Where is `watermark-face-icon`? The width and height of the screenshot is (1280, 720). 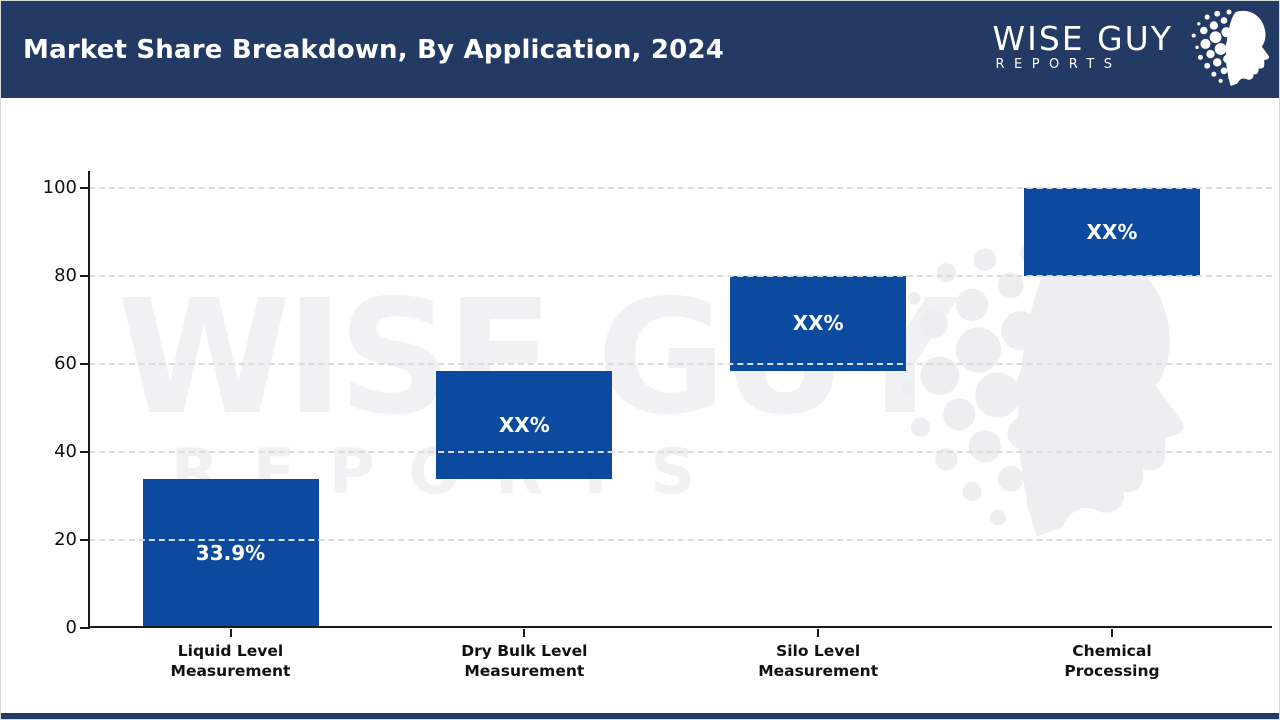
watermark-face-icon is located at coordinates (1035, 390).